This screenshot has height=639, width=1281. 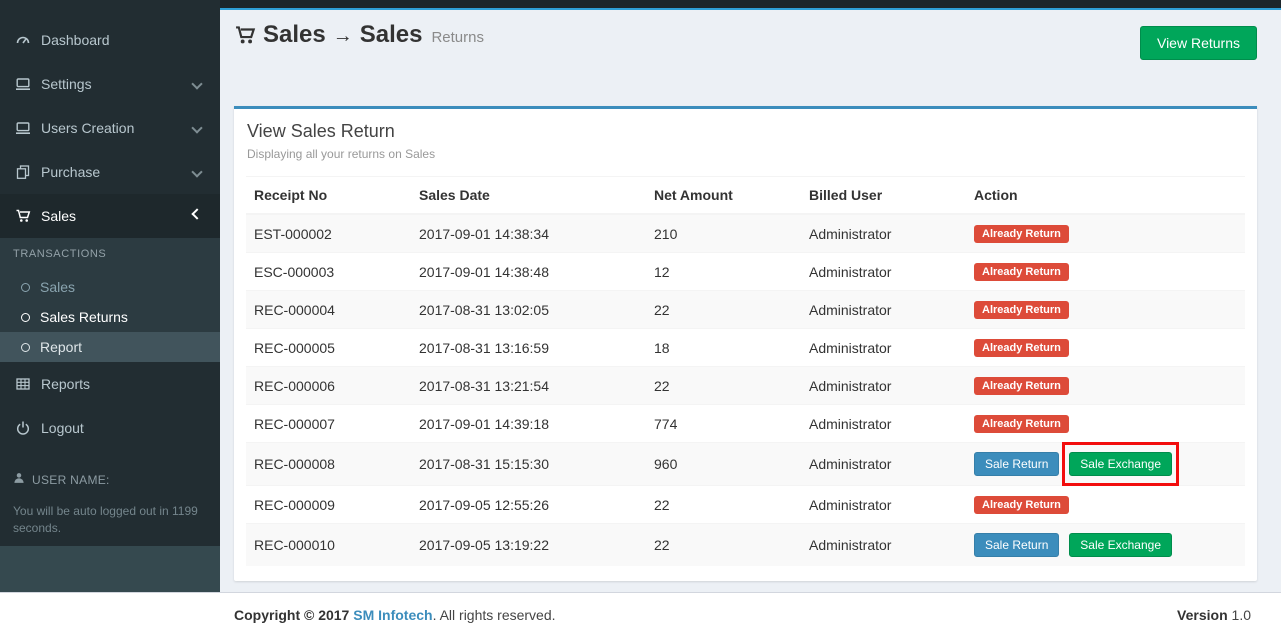 What do you see at coordinates (23, 428) in the screenshot?
I see `power-icon` at bounding box center [23, 428].